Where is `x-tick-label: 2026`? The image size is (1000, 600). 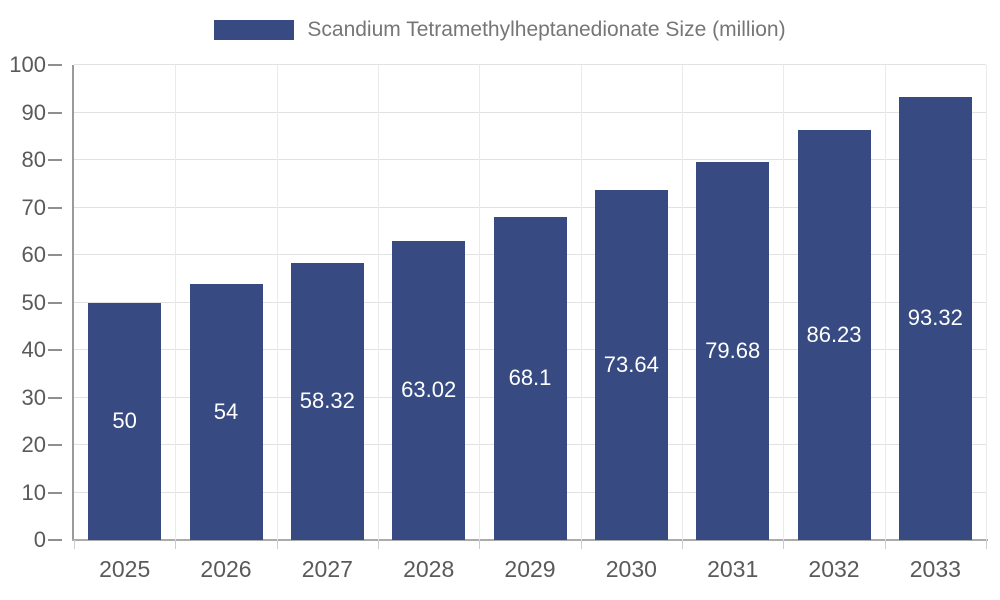 x-tick-label: 2026 is located at coordinates (226, 569).